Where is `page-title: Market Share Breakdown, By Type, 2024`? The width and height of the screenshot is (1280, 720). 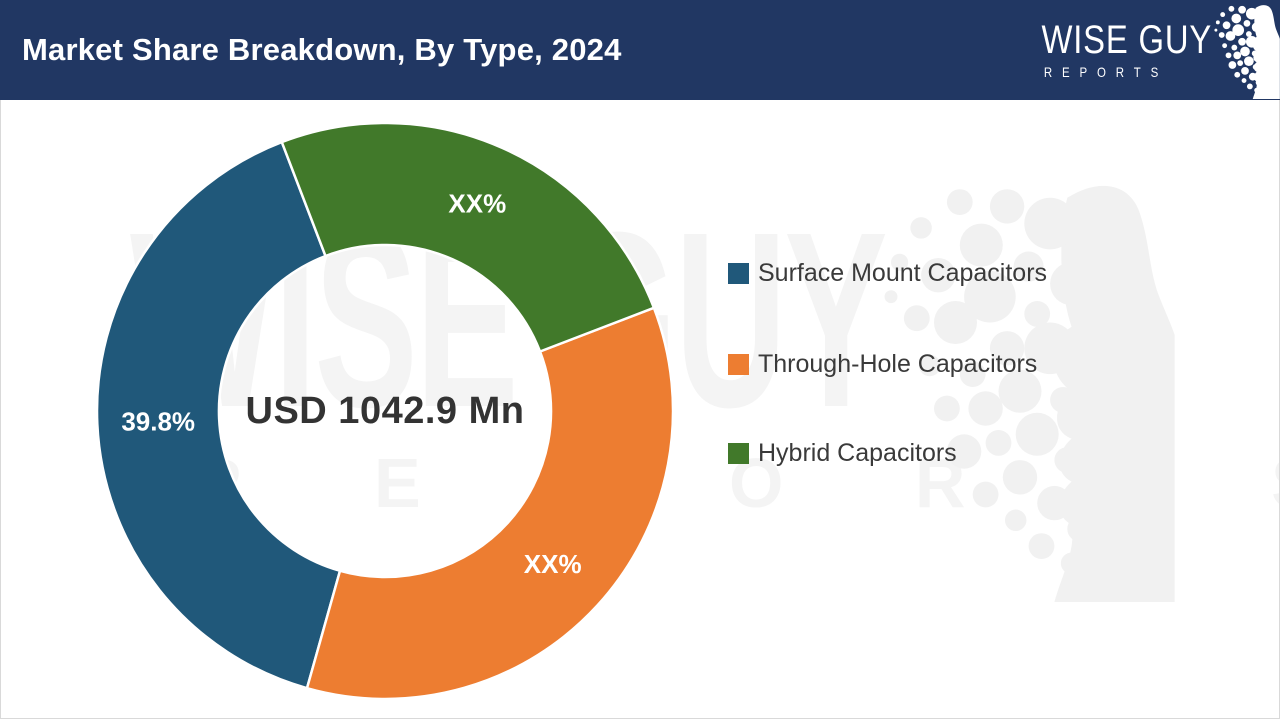
page-title: Market Share Breakdown, By Type, 2024 is located at coordinates (322, 49).